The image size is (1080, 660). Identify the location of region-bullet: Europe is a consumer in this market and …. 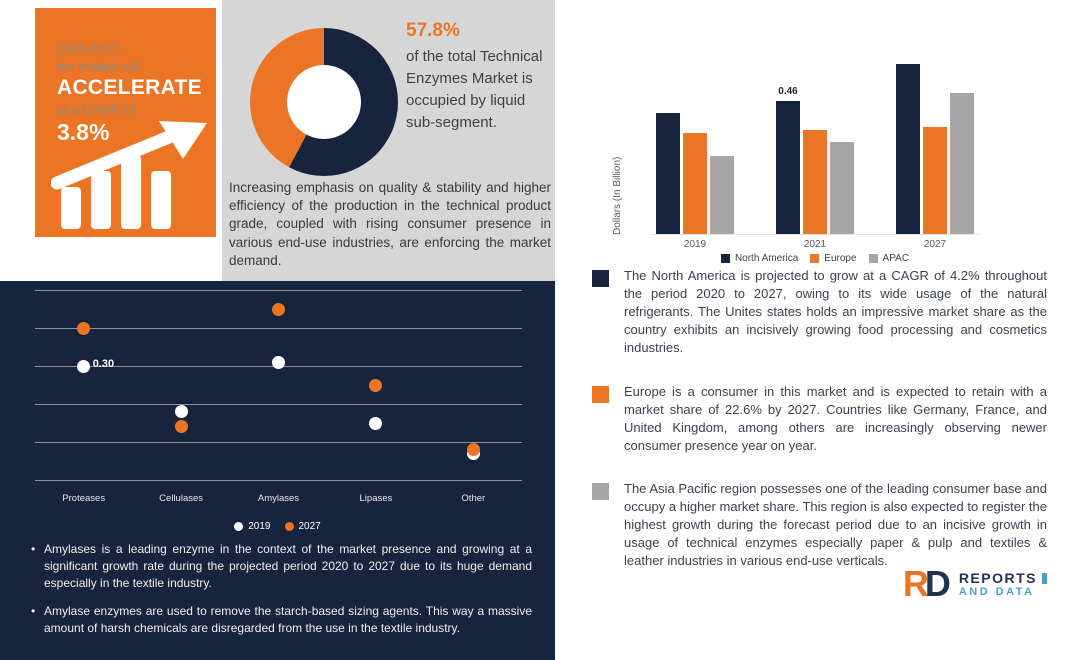
(819, 419).